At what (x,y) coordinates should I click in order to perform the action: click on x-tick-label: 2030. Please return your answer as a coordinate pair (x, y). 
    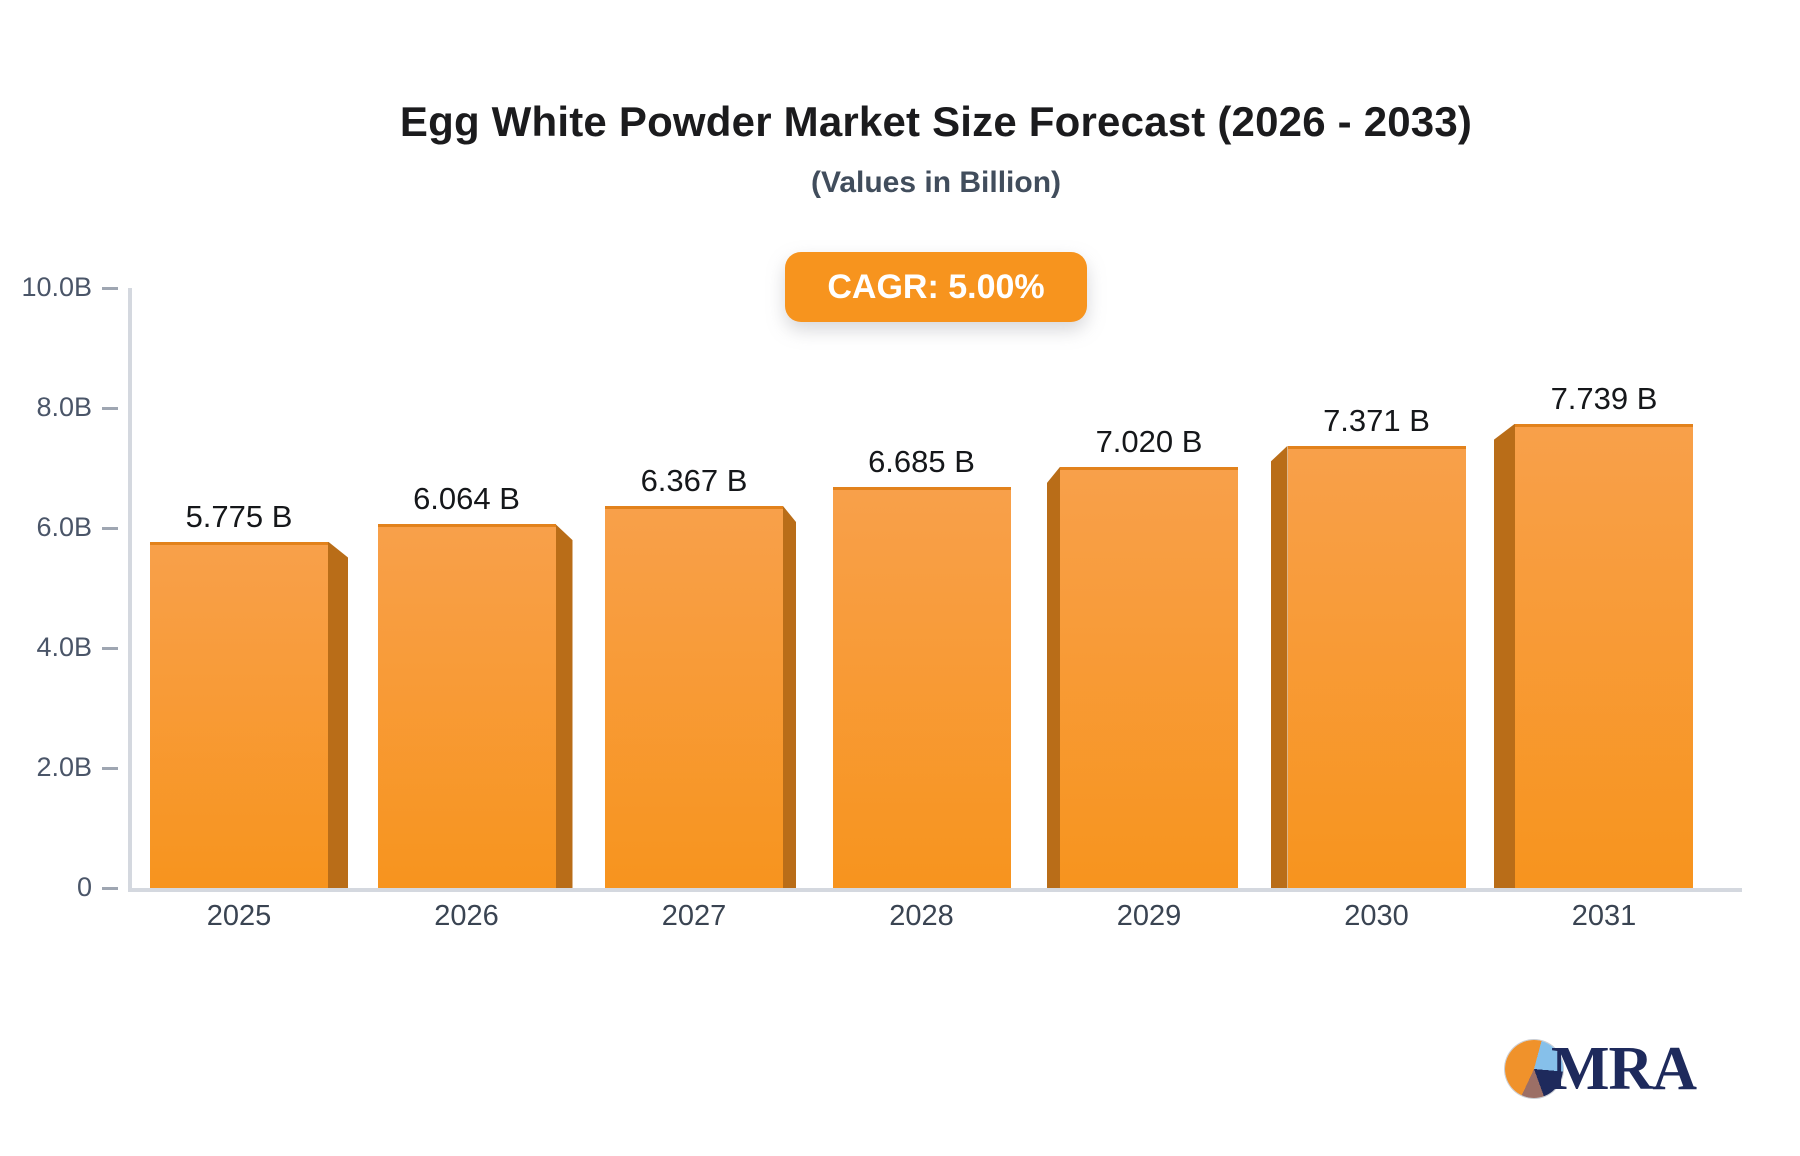
    Looking at the image, I should click on (1376, 916).